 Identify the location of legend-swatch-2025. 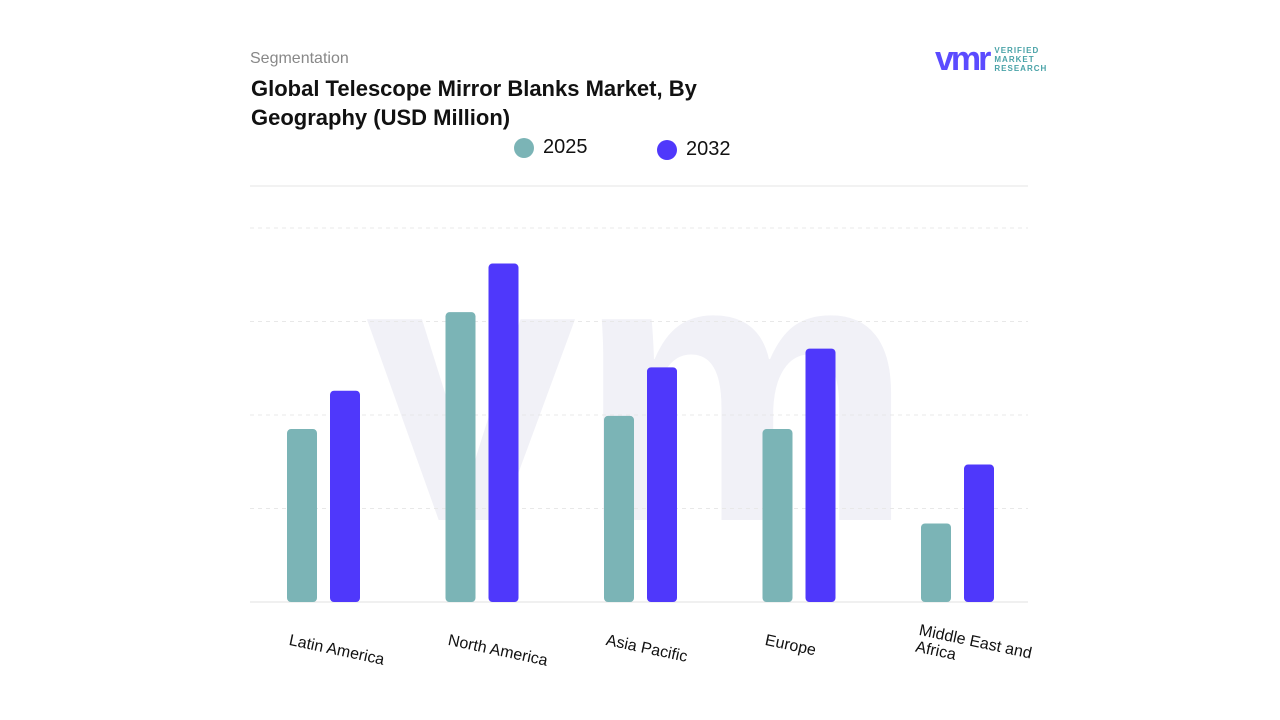
(524, 147).